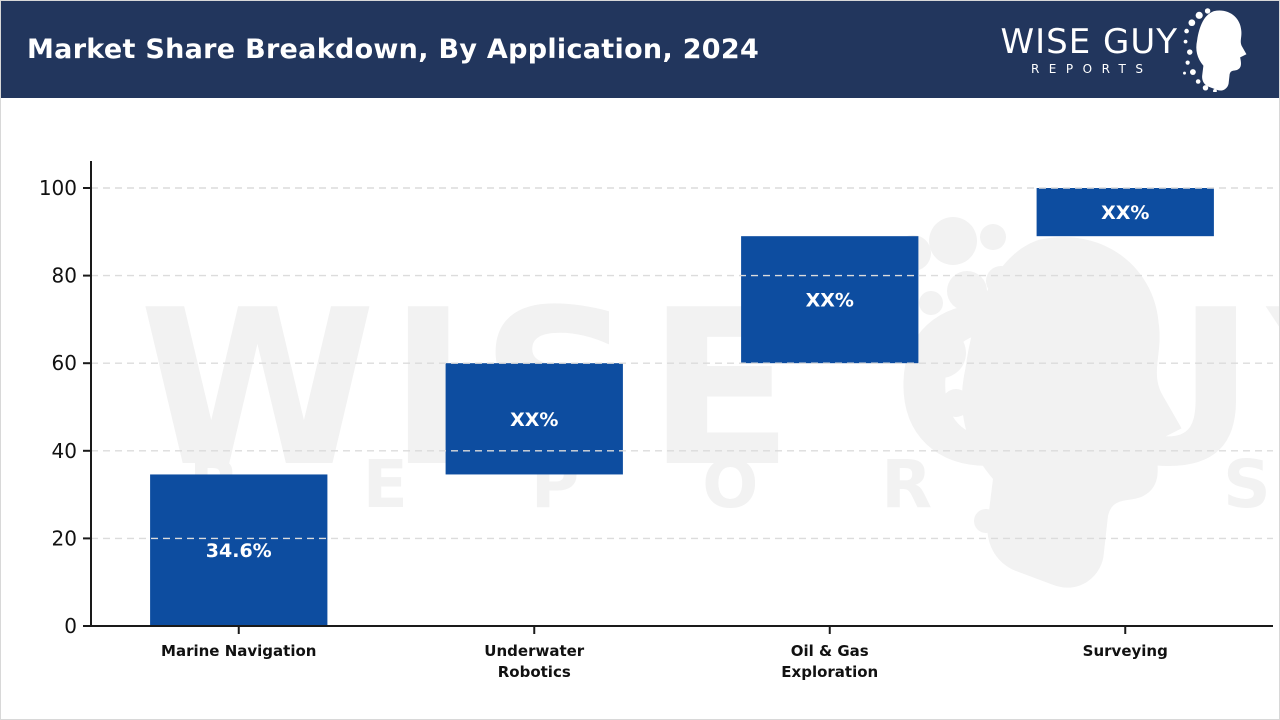 The width and height of the screenshot is (1280, 720). I want to click on watermark-head-icon, so click(1038, 402).